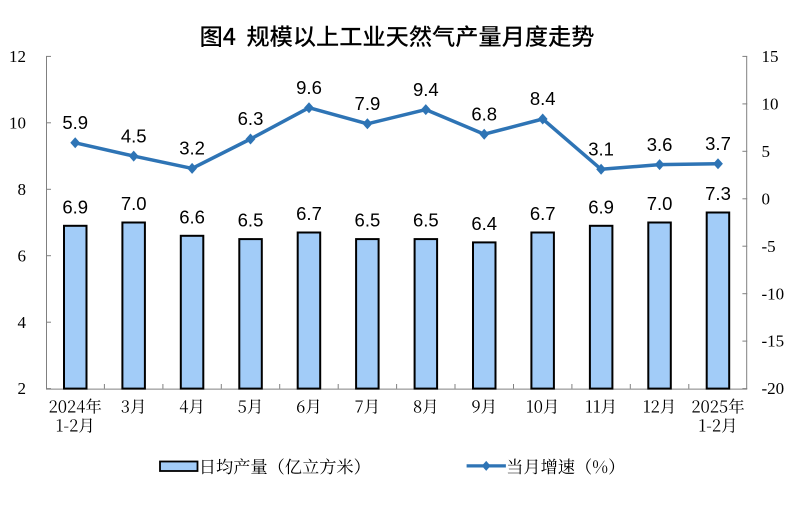 Image resolution: width=800 pixels, height=510 pixels. I want to click on svg-text: 4.5, so click(134, 135).